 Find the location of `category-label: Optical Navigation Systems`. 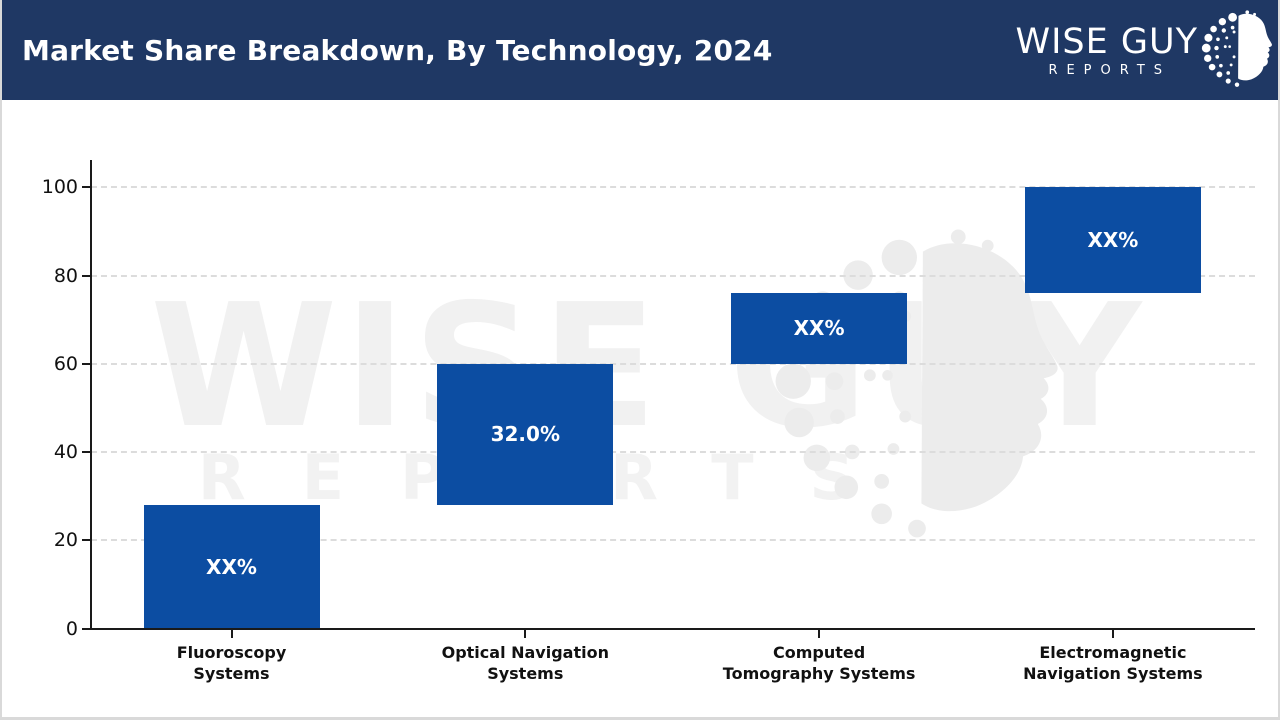

category-label: Optical Navigation Systems is located at coordinates (525, 663).